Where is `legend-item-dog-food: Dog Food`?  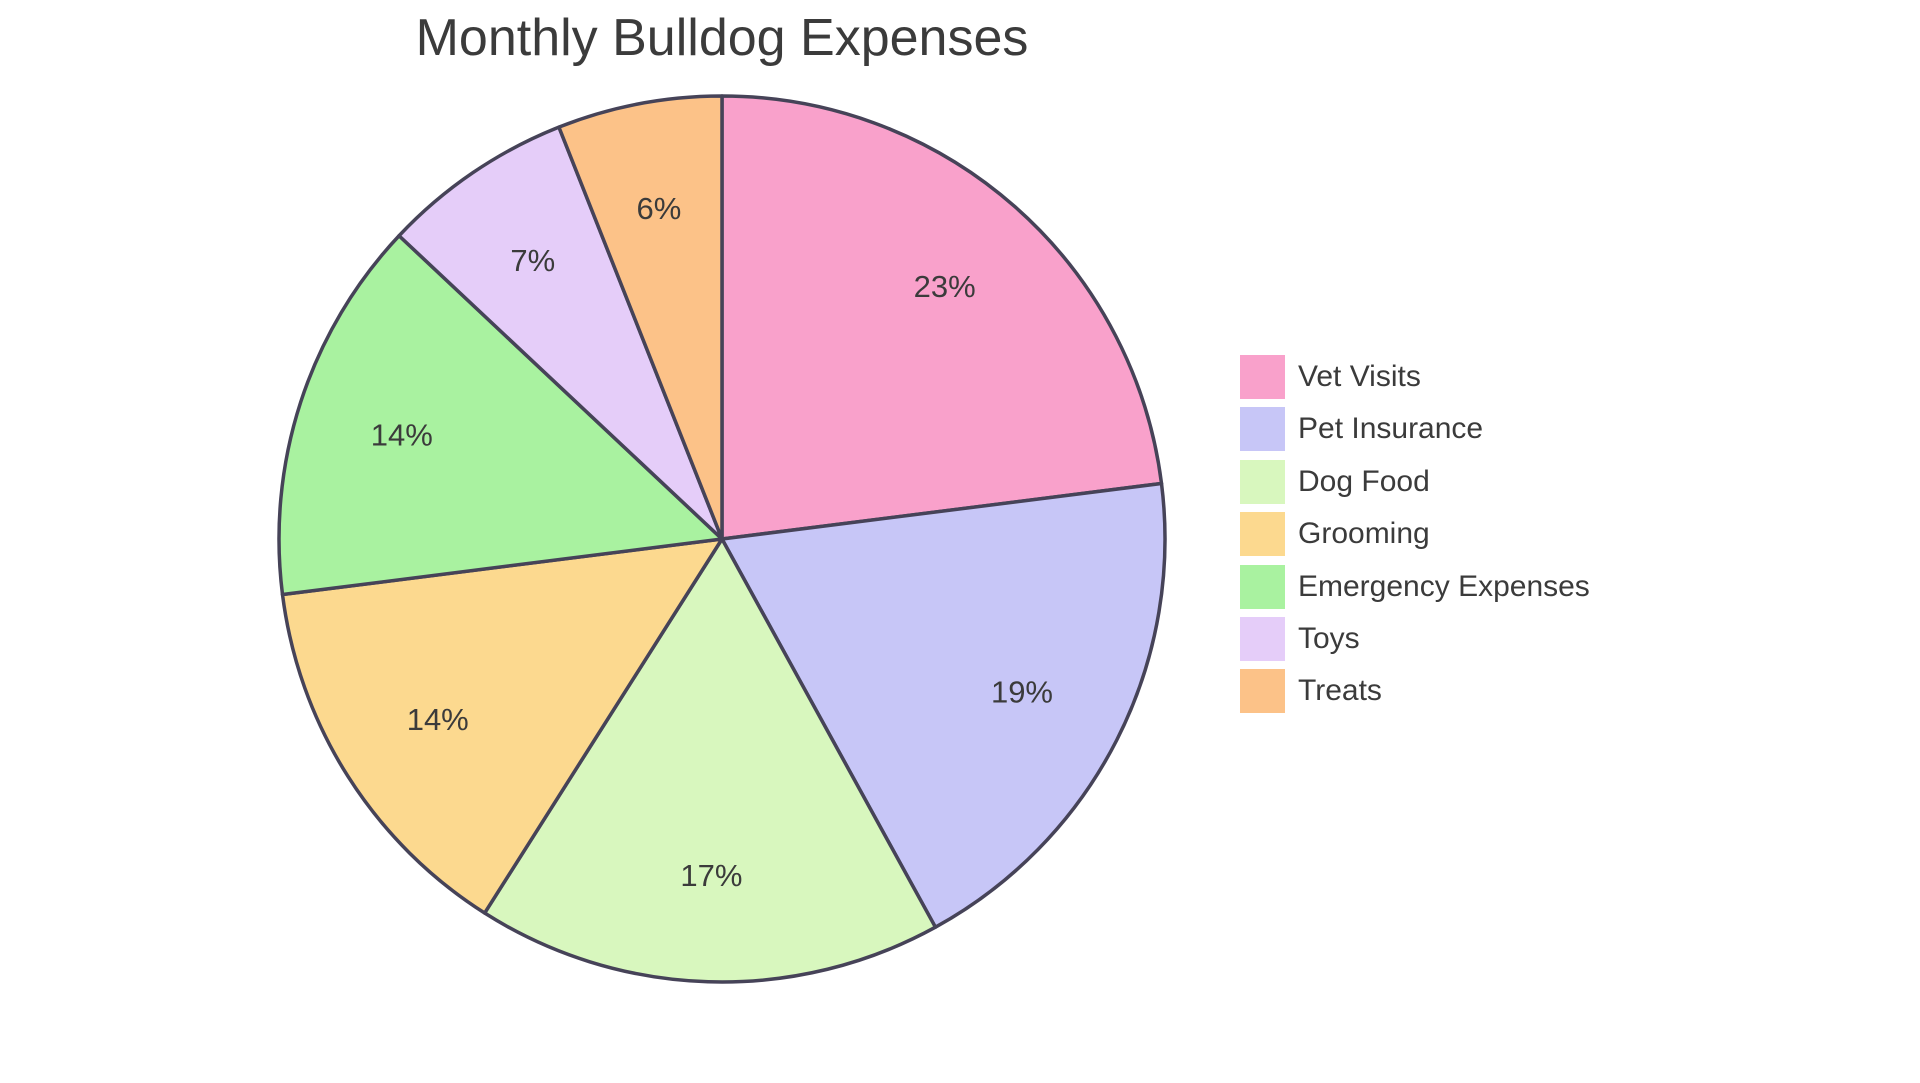
legend-item-dog-food: Dog Food is located at coordinates (1415, 481).